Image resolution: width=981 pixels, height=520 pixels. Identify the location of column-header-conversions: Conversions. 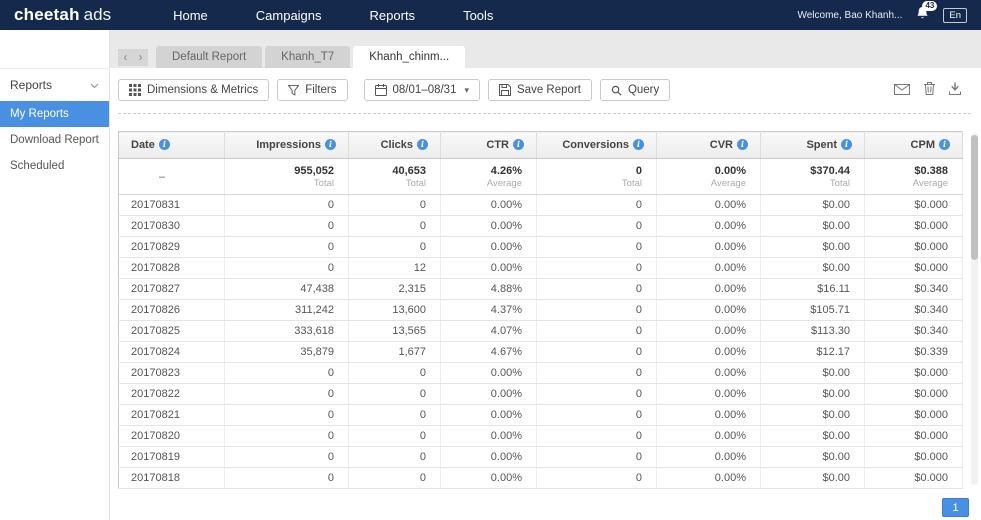
(596, 145).